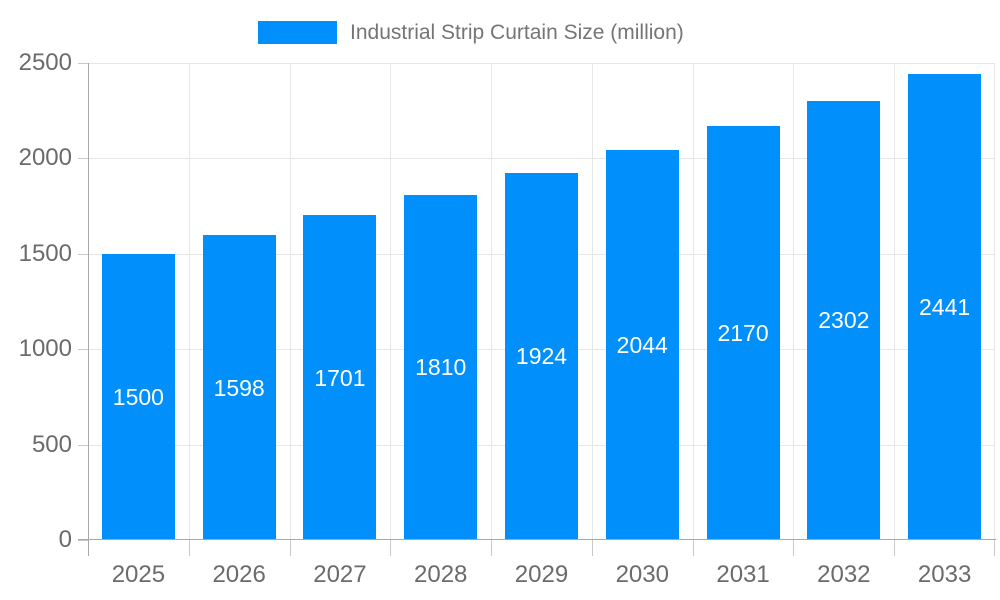 The image size is (1000, 600). I want to click on y-axis-tick-label: 1000, so click(45, 349).